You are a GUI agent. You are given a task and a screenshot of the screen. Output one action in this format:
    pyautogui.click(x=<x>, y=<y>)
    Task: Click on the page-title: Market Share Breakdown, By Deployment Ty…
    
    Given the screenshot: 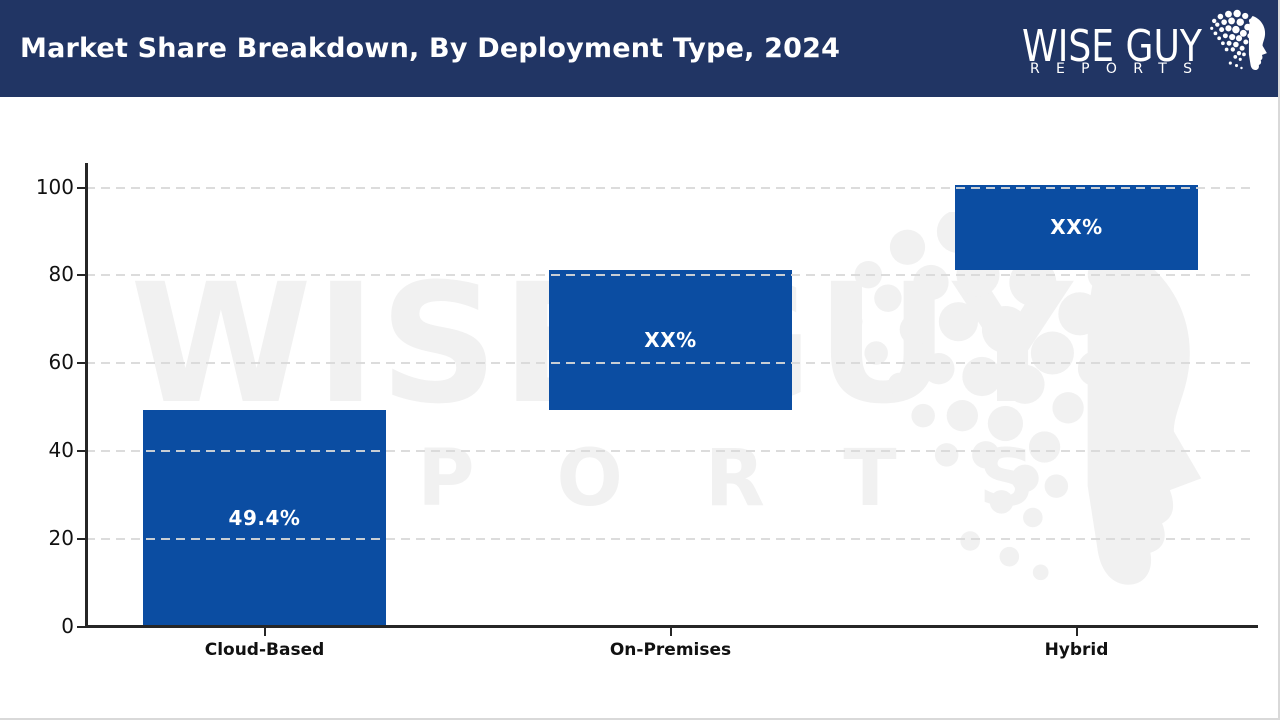 What is the action you would take?
    pyautogui.click(x=430, y=48)
    